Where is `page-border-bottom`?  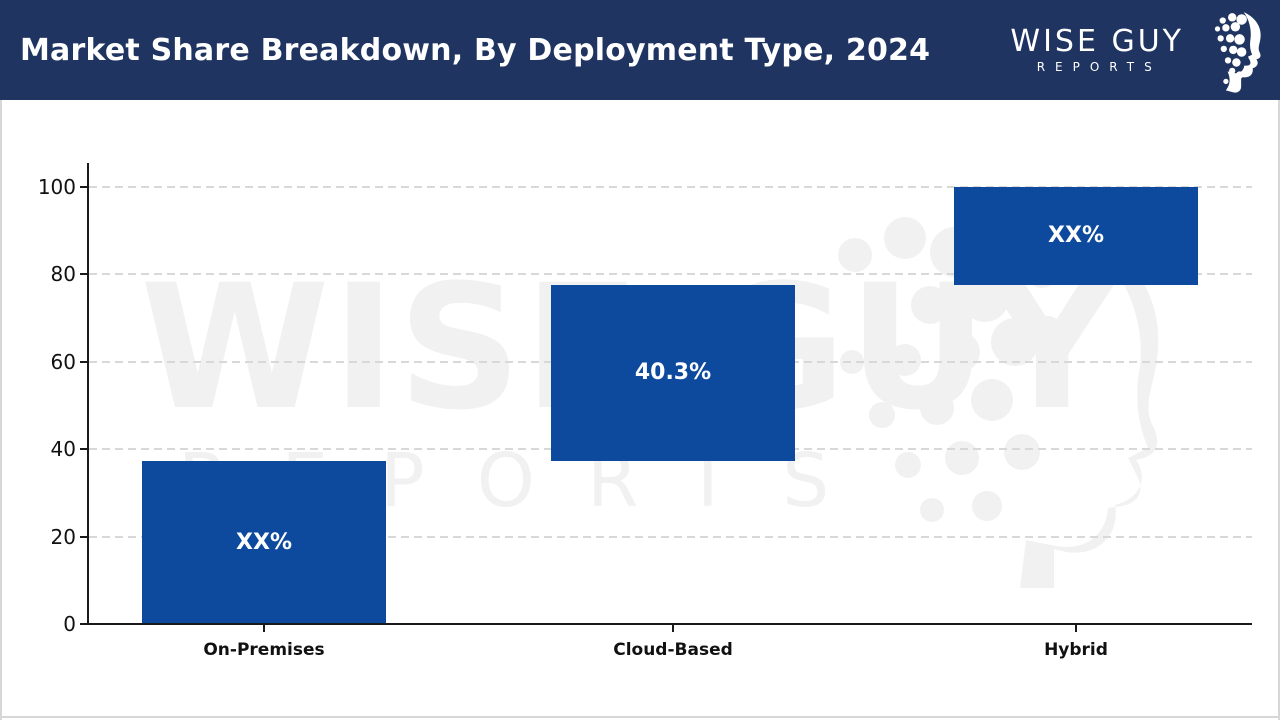
page-border-bottom is located at coordinates (640, 717).